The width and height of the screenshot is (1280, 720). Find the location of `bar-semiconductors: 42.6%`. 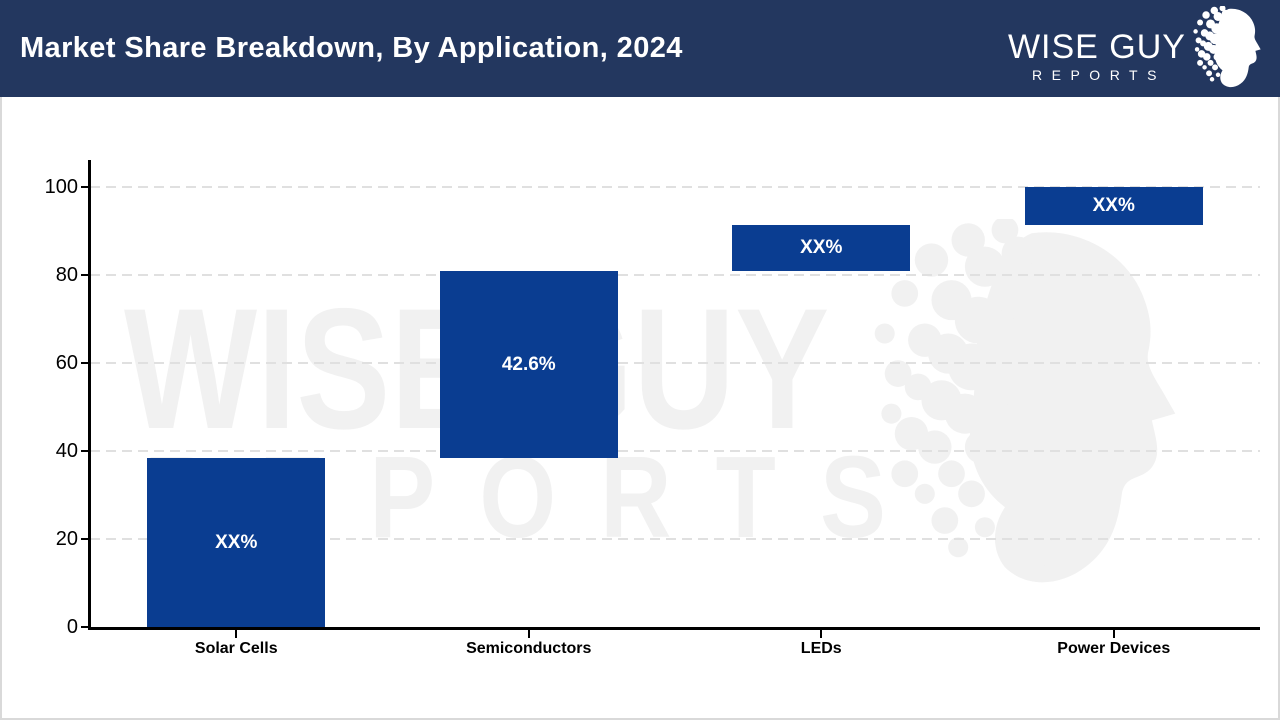

bar-semiconductors: 42.6% is located at coordinates (528, 365).